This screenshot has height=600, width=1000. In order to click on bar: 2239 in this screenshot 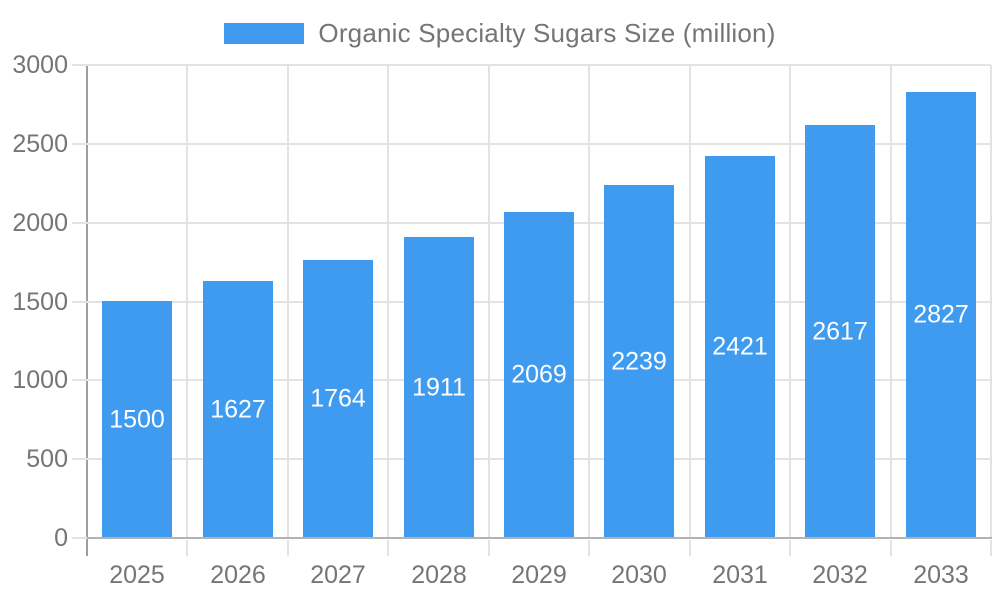, I will do `click(639, 361)`.